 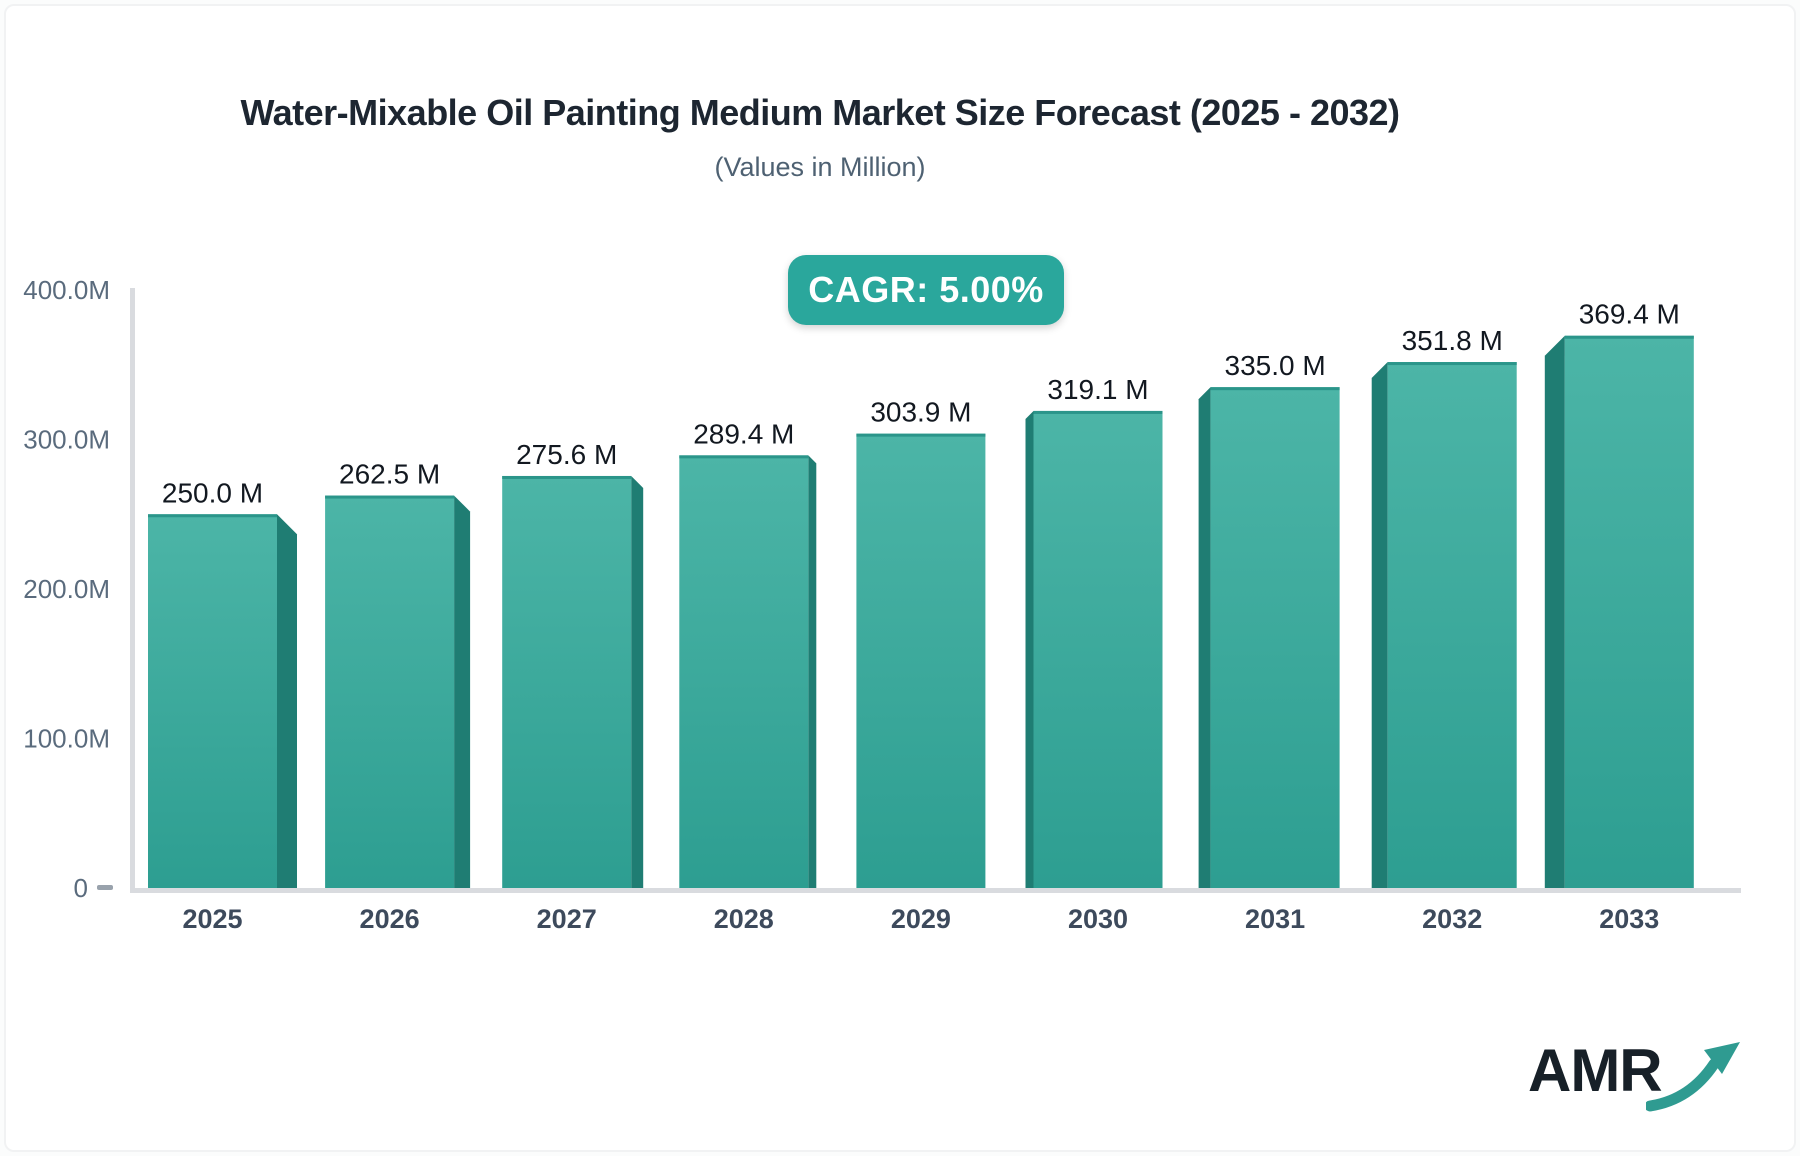 I want to click on bar-face-2027, so click(x=567, y=681).